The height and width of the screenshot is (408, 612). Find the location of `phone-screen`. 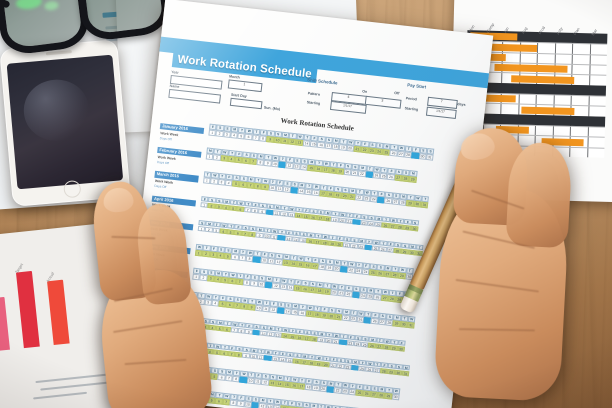

phone-screen is located at coordinates (65, 122).